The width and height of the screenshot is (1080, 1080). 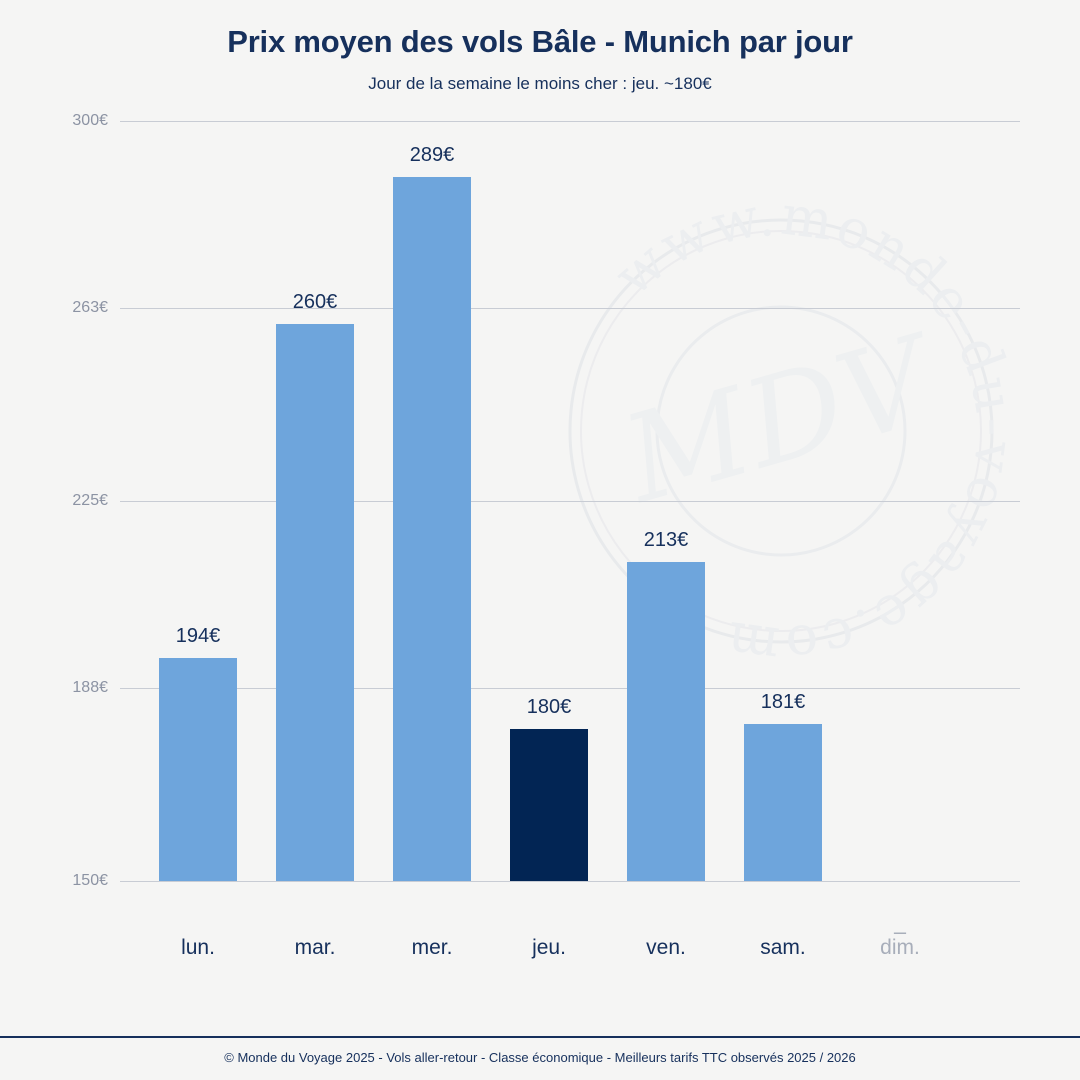 I want to click on bar-highlighted, so click(x=549, y=805).